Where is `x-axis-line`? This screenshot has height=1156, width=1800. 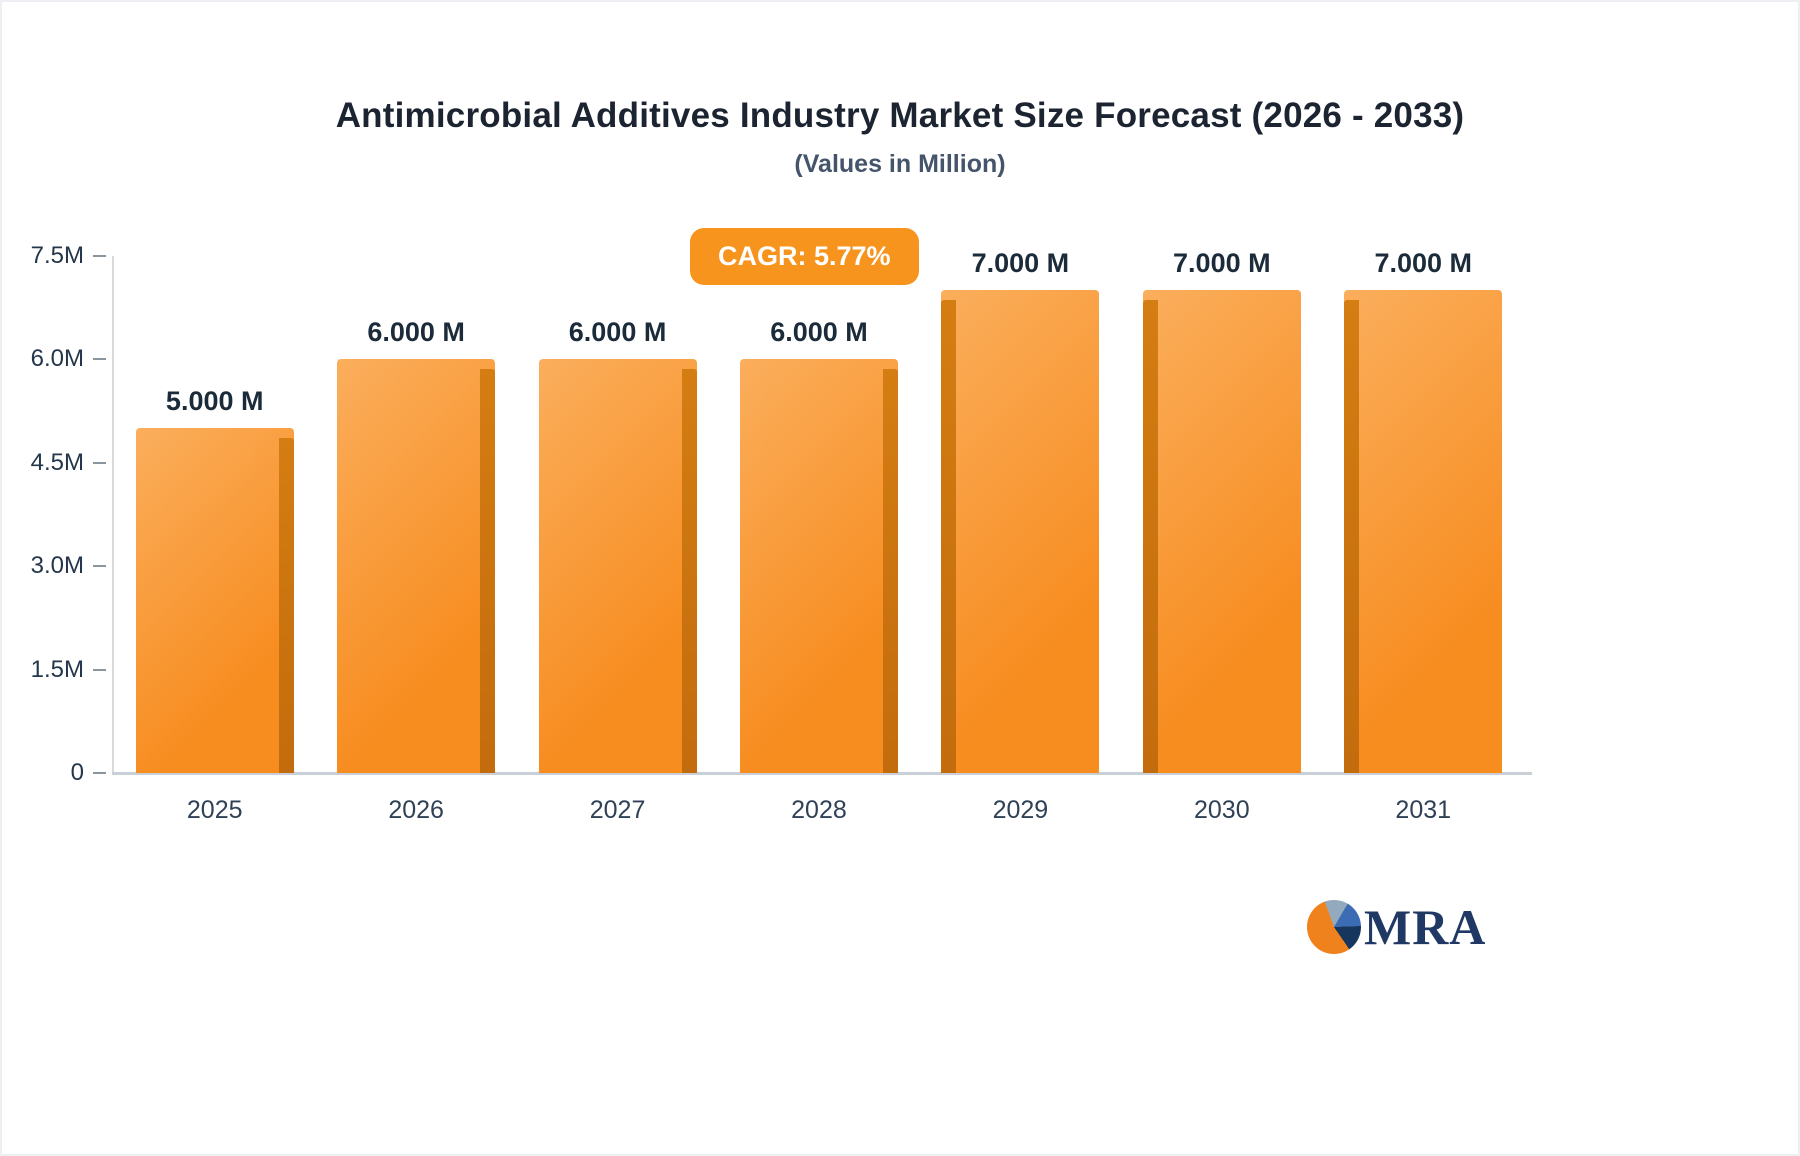
x-axis-line is located at coordinates (822, 773).